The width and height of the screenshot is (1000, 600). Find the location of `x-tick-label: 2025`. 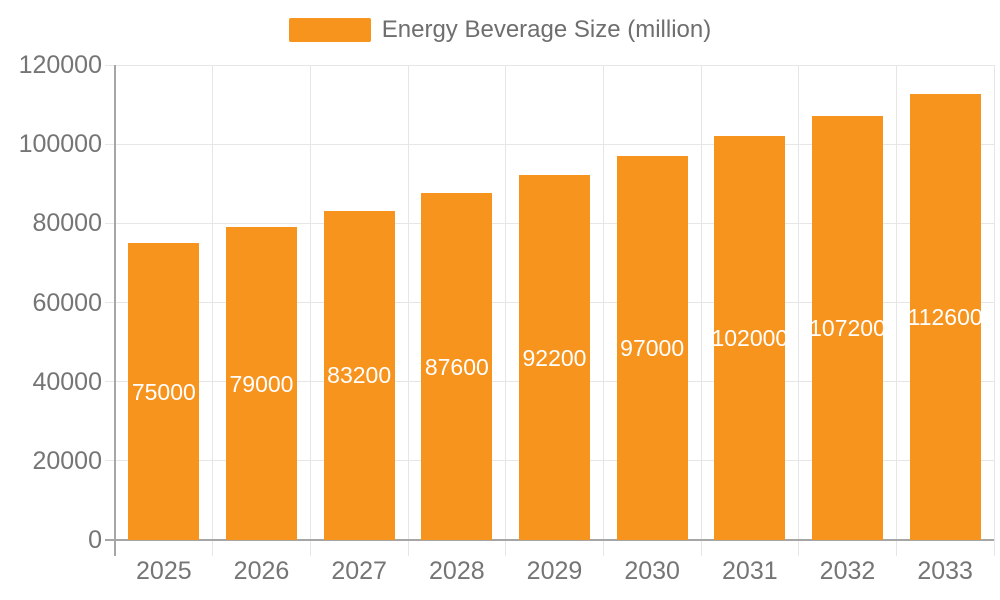

x-tick-label: 2025 is located at coordinates (164, 571).